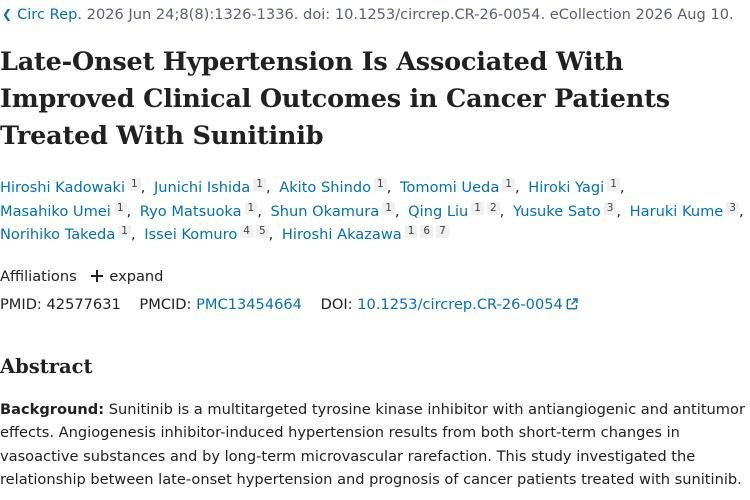  I want to click on expand-label: expand, so click(136, 276).